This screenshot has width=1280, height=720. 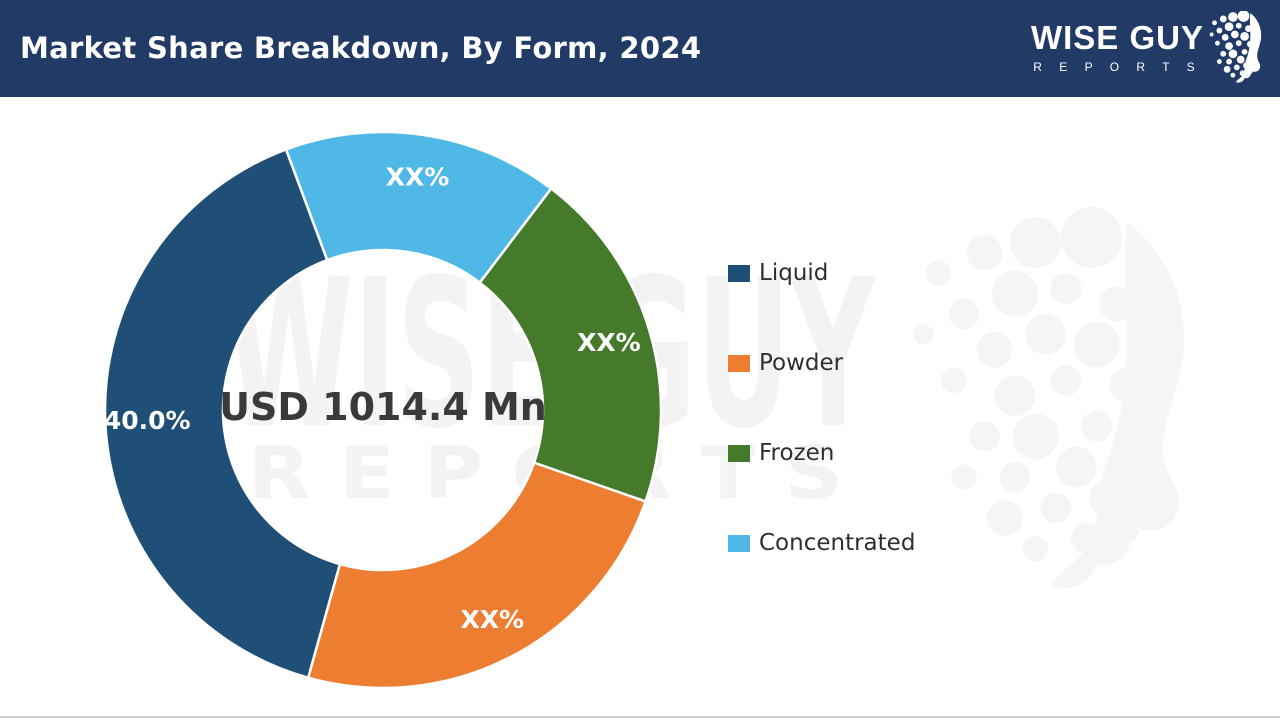 What do you see at coordinates (570, 345) in the screenshot?
I see `donut-slice-frozen` at bounding box center [570, 345].